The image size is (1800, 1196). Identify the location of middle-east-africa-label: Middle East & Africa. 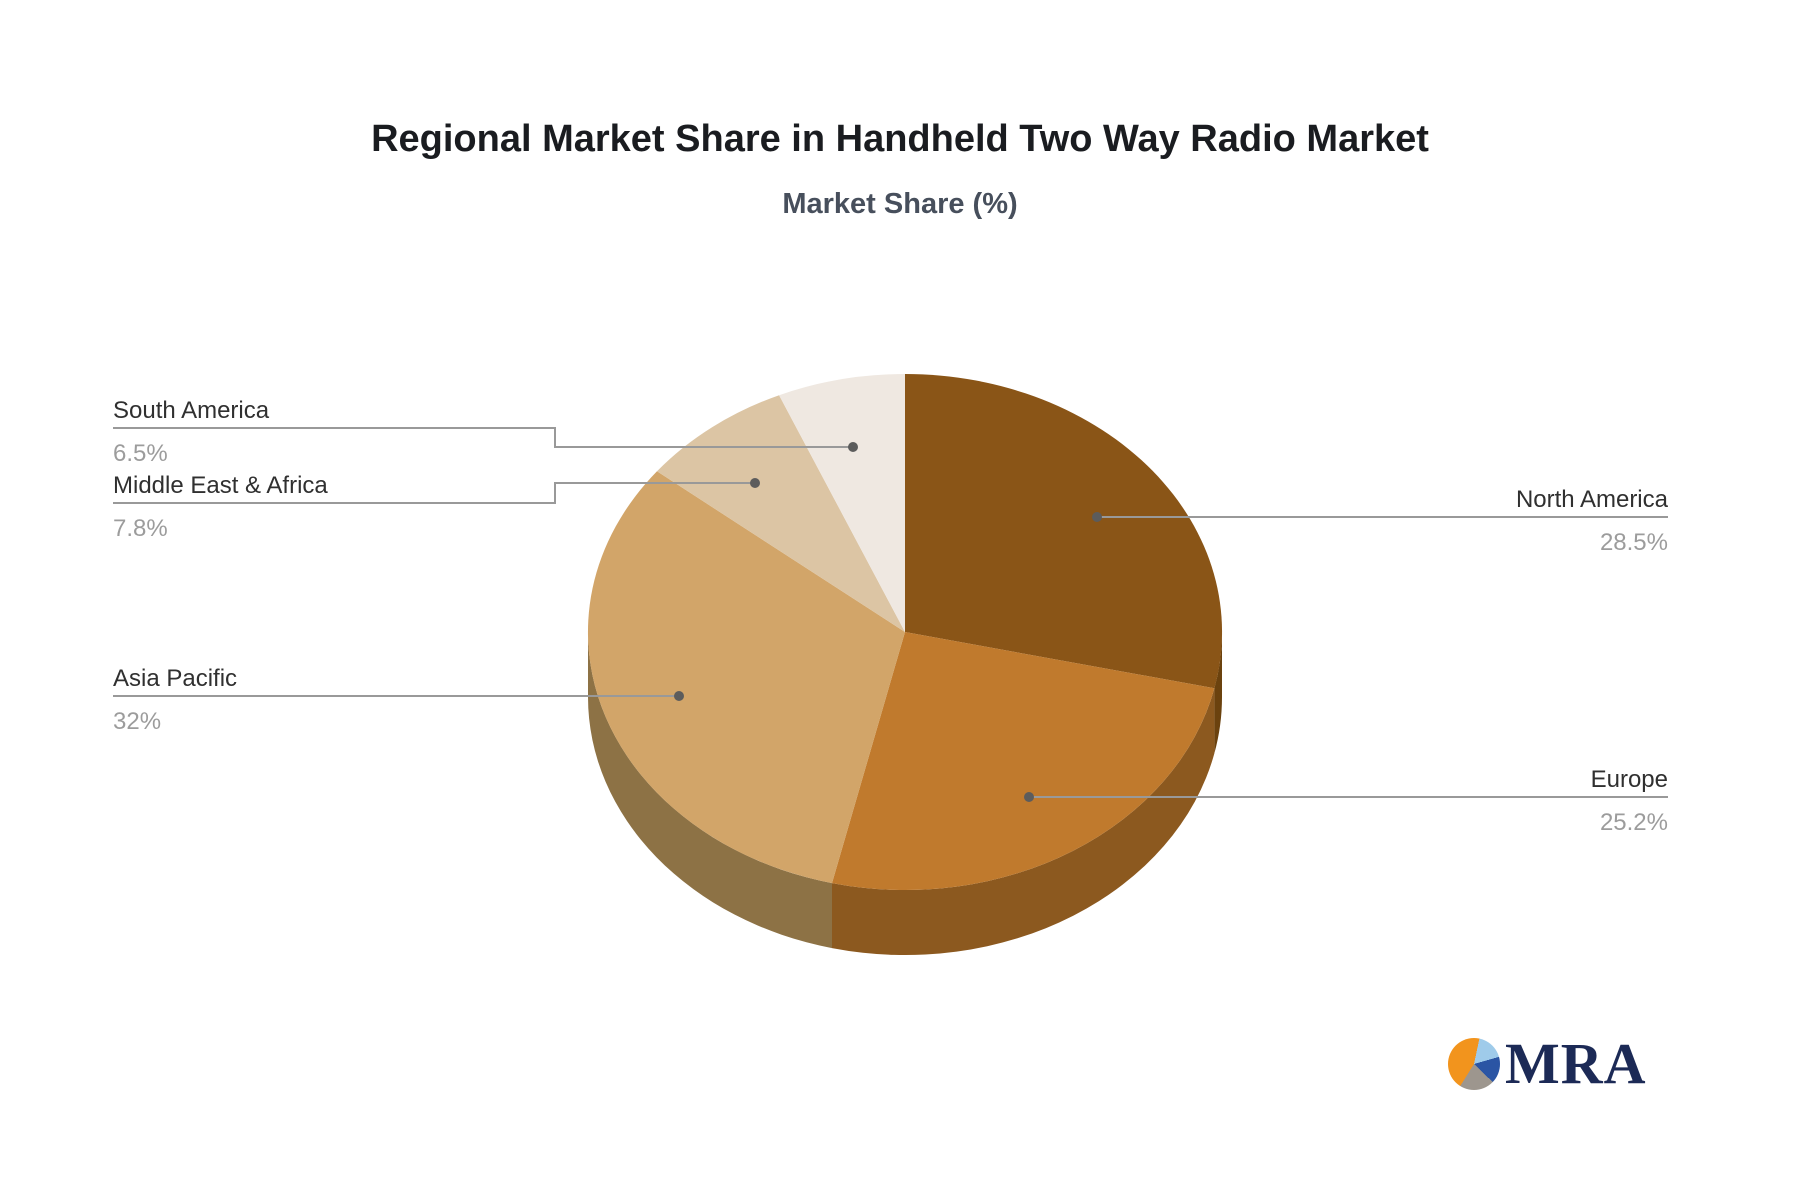
(220, 485).